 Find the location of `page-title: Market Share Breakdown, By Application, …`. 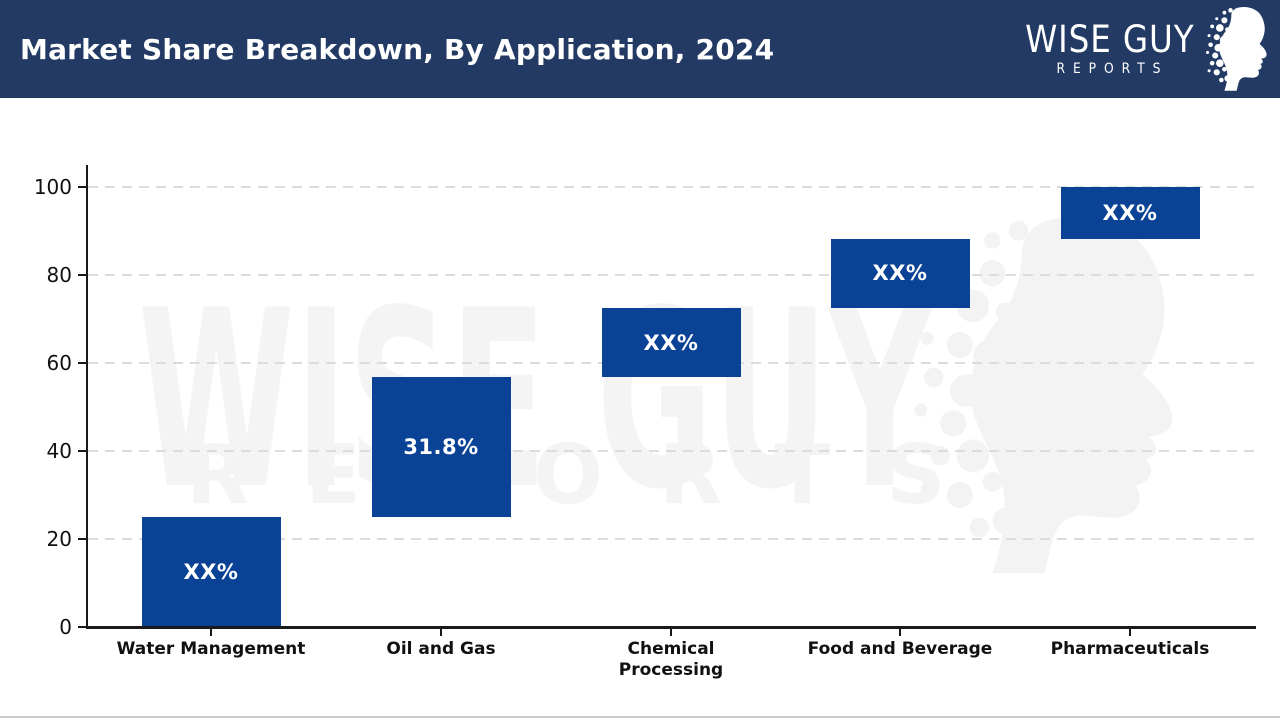

page-title: Market Share Breakdown, By Application, … is located at coordinates (397, 49).